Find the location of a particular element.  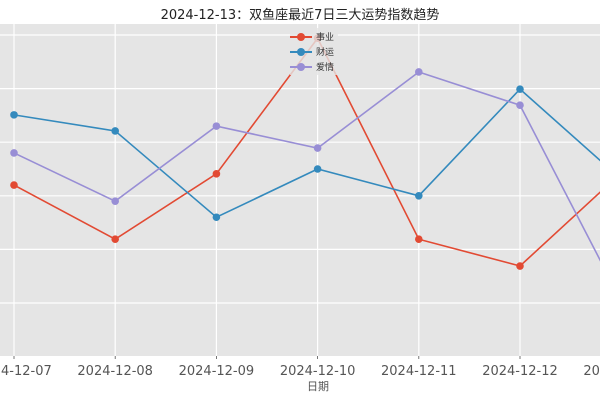

x-tick-label: 2024-12-10 is located at coordinates (318, 371).